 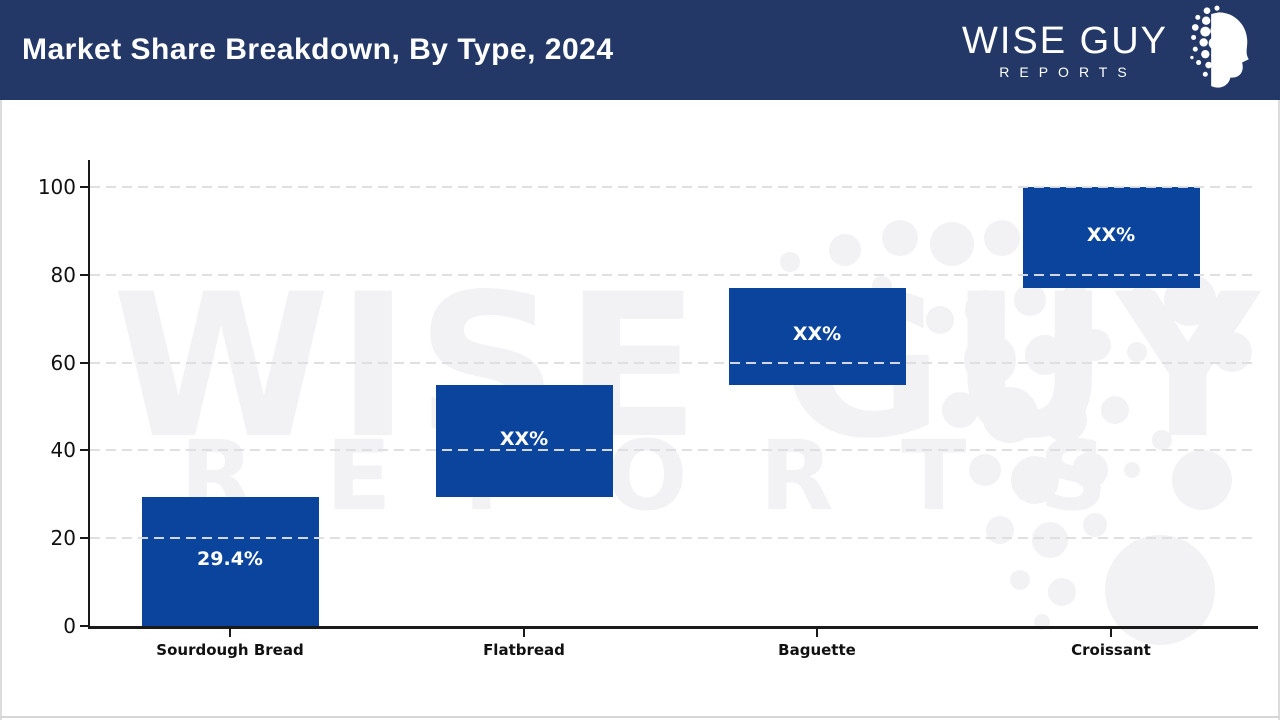 I want to click on brand-logo: WISE GUY REPORTS, so click(x=1108, y=50).